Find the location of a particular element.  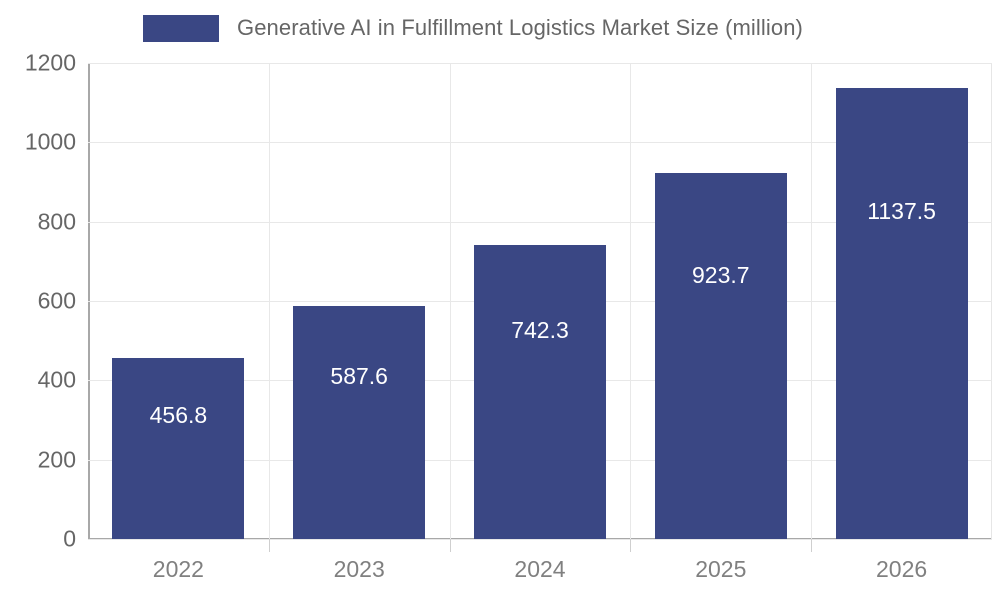

bar-value-label: 923.7 is located at coordinates (721, 275).